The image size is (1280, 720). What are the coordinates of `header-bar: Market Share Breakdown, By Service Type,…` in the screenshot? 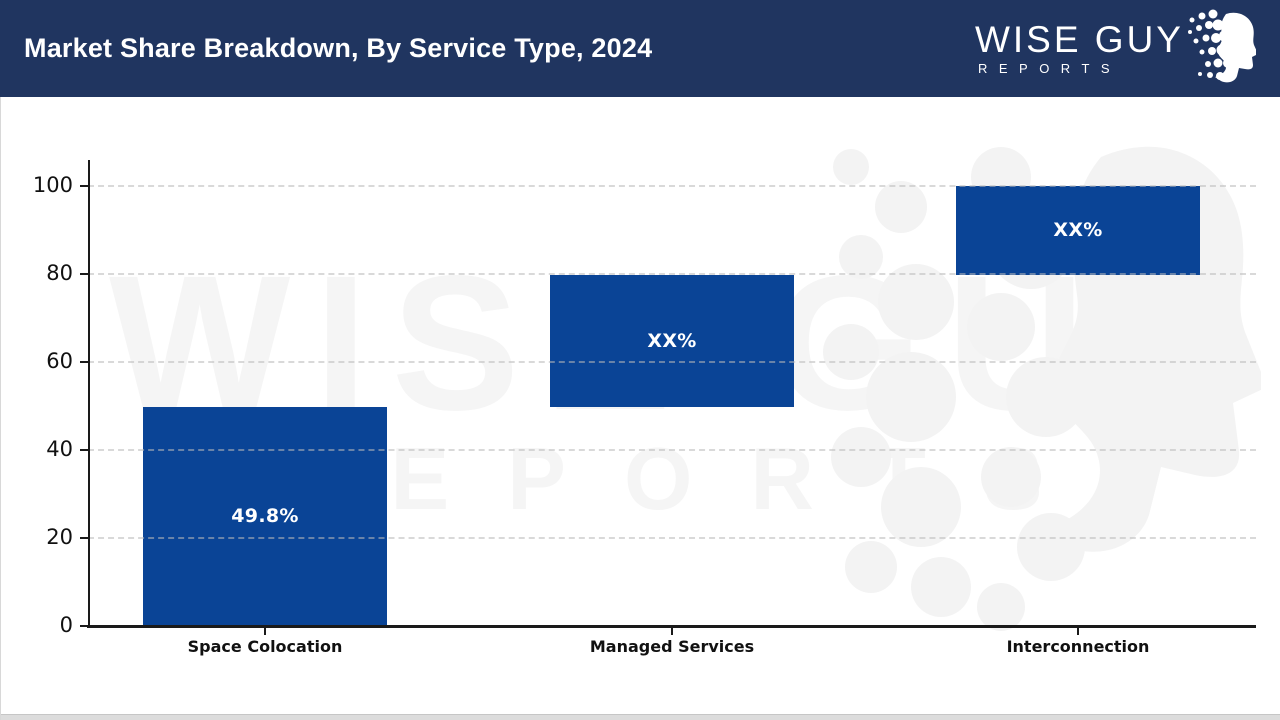 It's located at (640, 48).